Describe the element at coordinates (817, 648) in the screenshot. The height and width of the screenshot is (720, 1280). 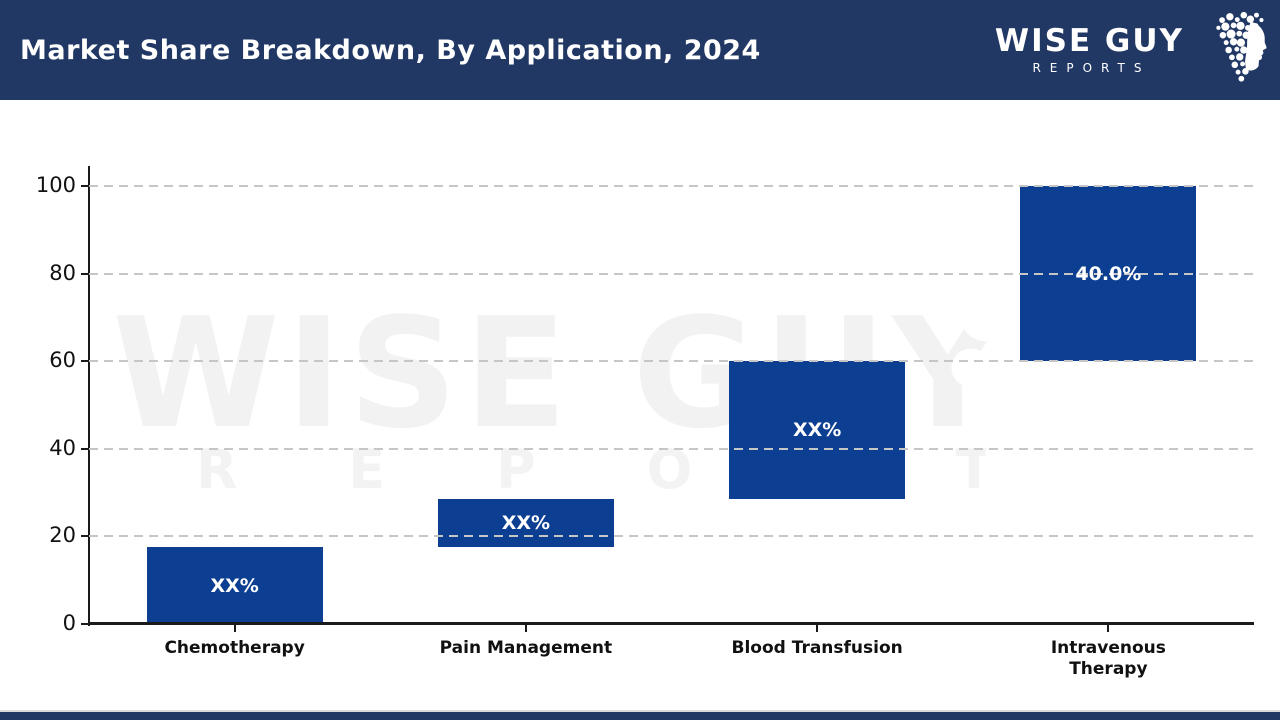
I see `x-tick-label-2: Blood Transfusion` at that location.